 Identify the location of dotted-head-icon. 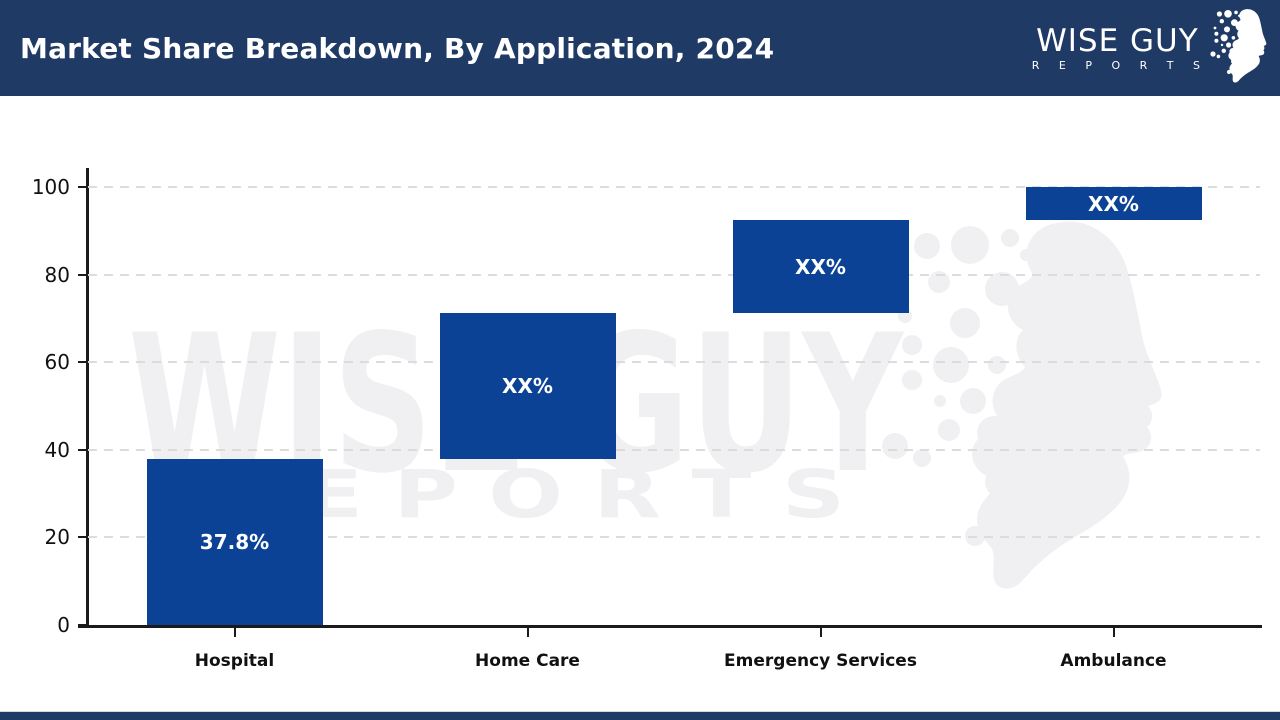
(1240, 48).